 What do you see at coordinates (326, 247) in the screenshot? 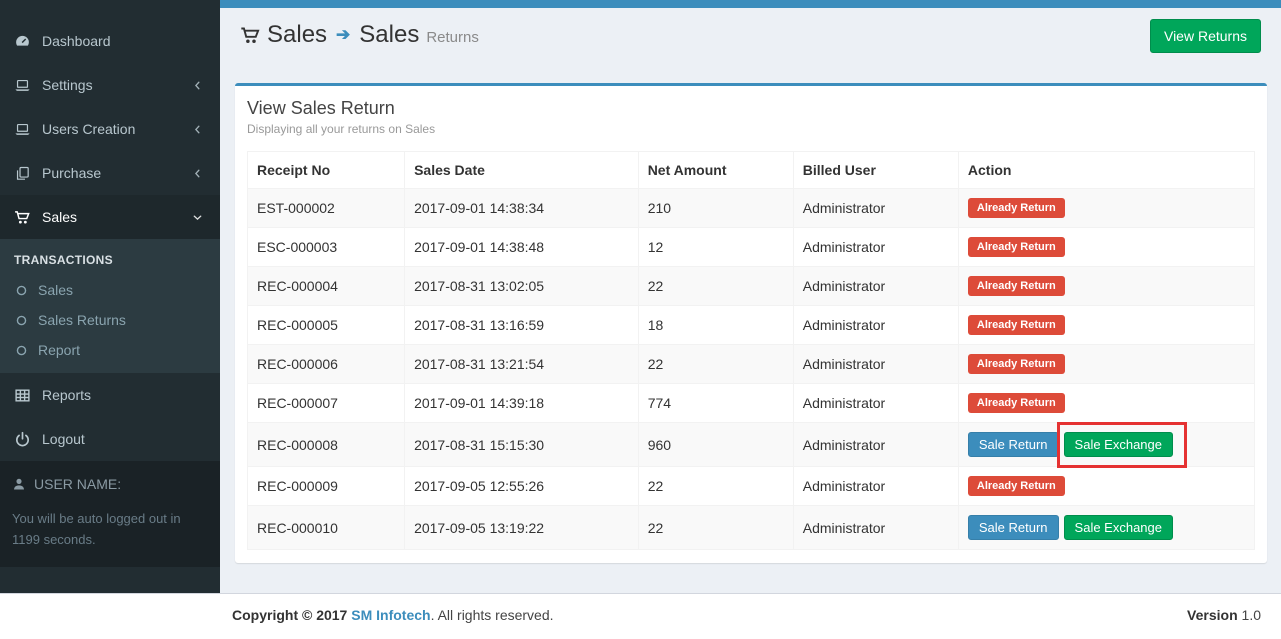
I see `cell-receipt-no: ESC-000003` at bounding box center [326, 247].